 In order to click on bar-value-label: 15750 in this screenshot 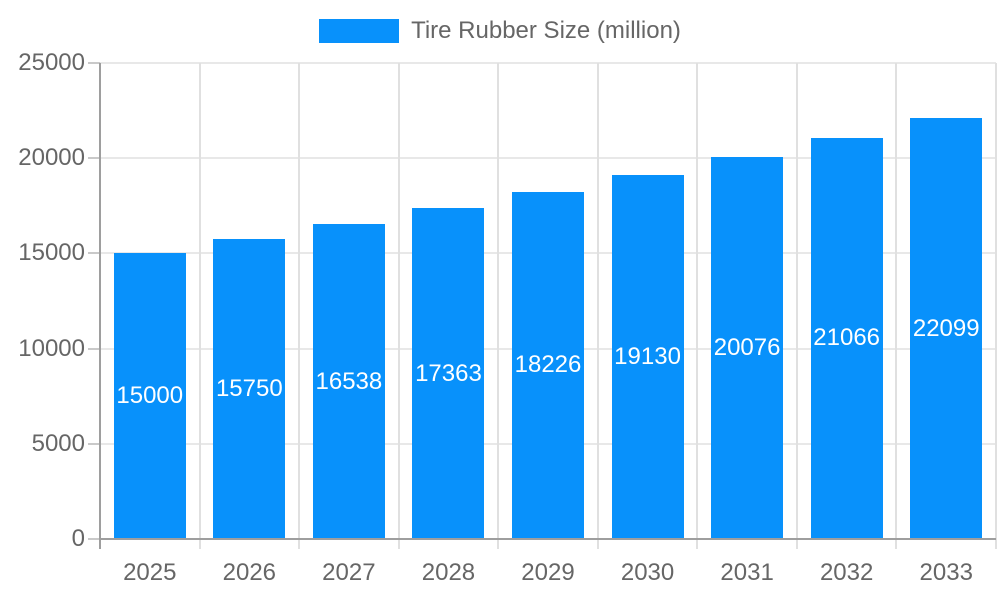, I will do `click(249, 389)`.